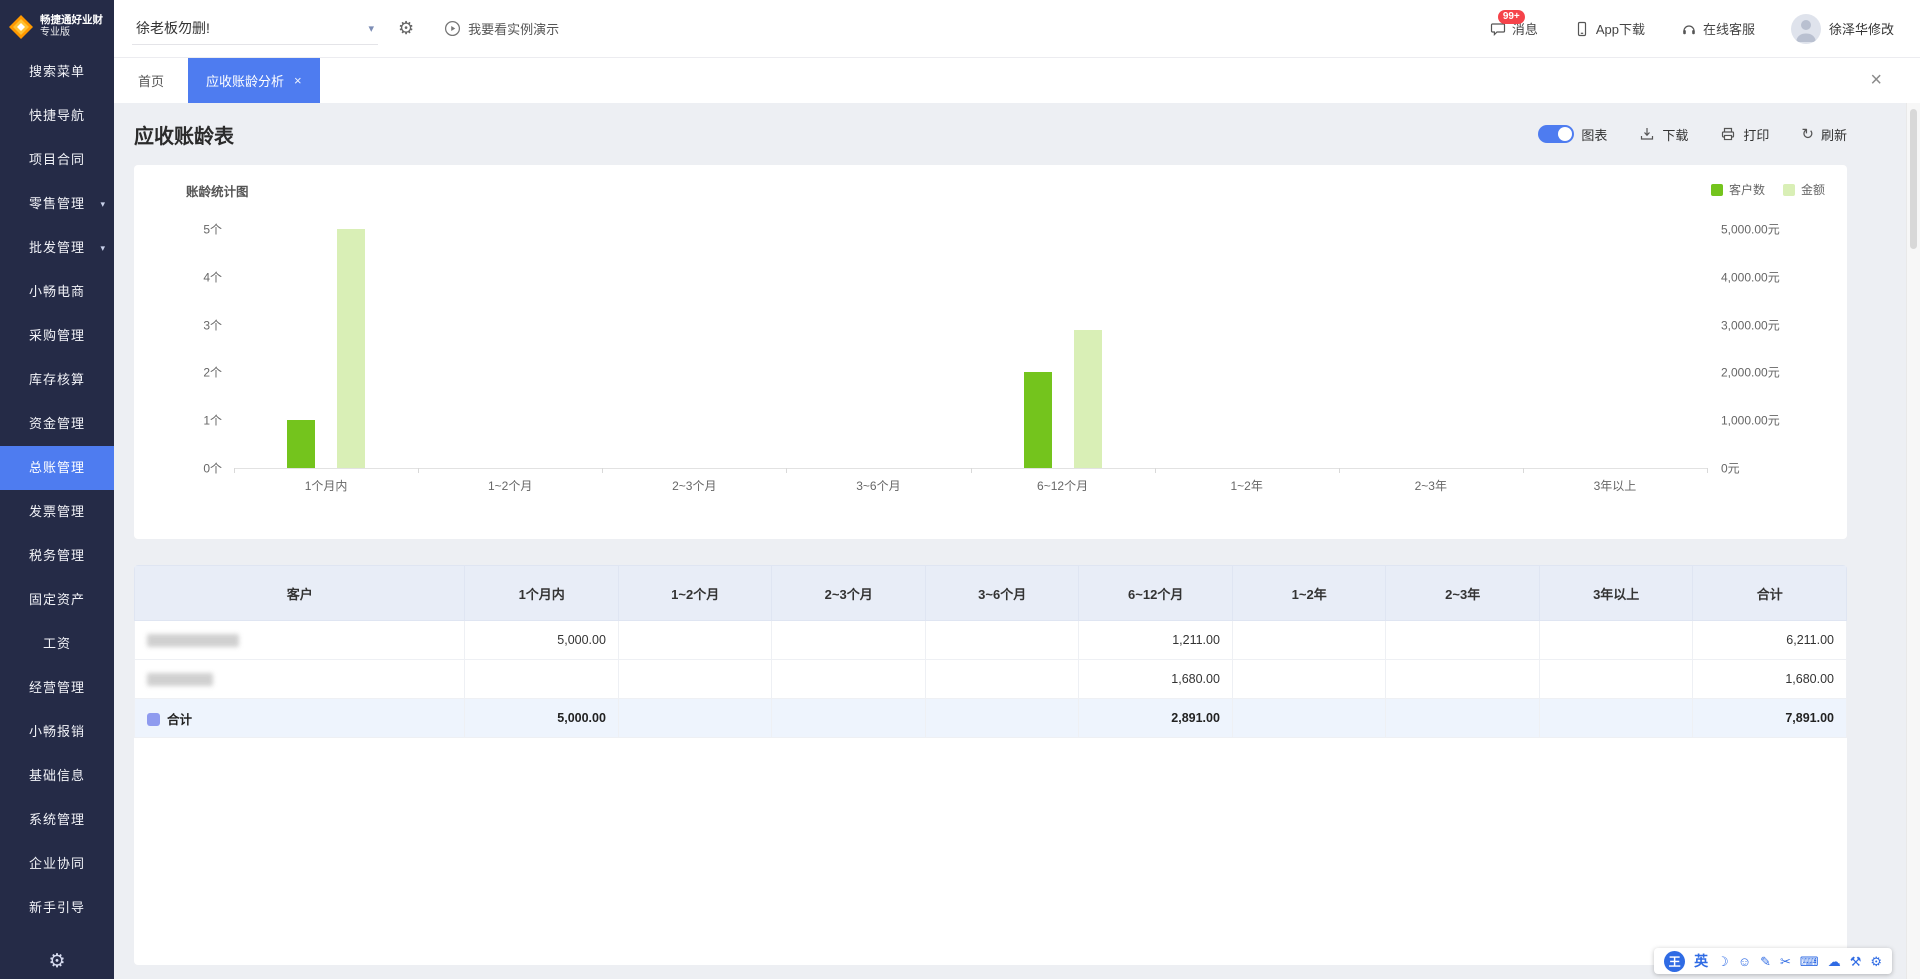  What do you see at coordinates (1746, 190) in the screenshot?
I see `legend-label: 客户数` at bounding box center [1746, 190].